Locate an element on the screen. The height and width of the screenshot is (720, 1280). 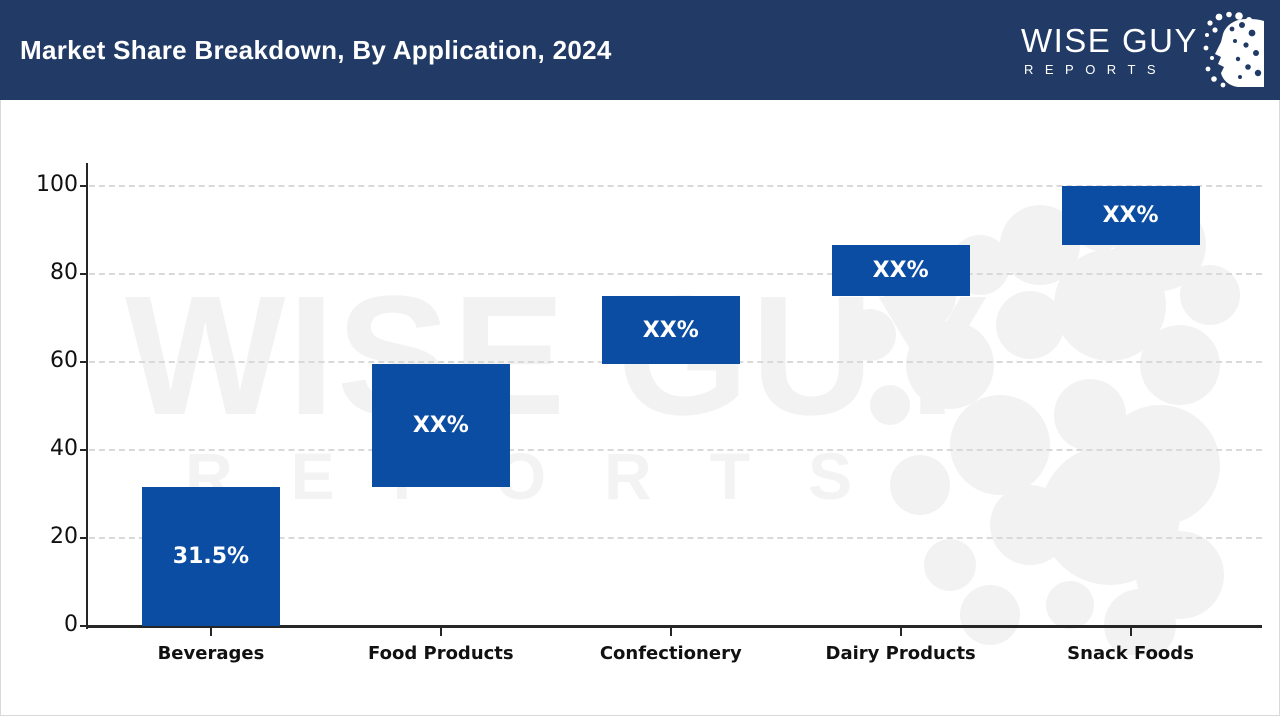
bar-dairy-products: XX% is located at coordinates (900, 270).